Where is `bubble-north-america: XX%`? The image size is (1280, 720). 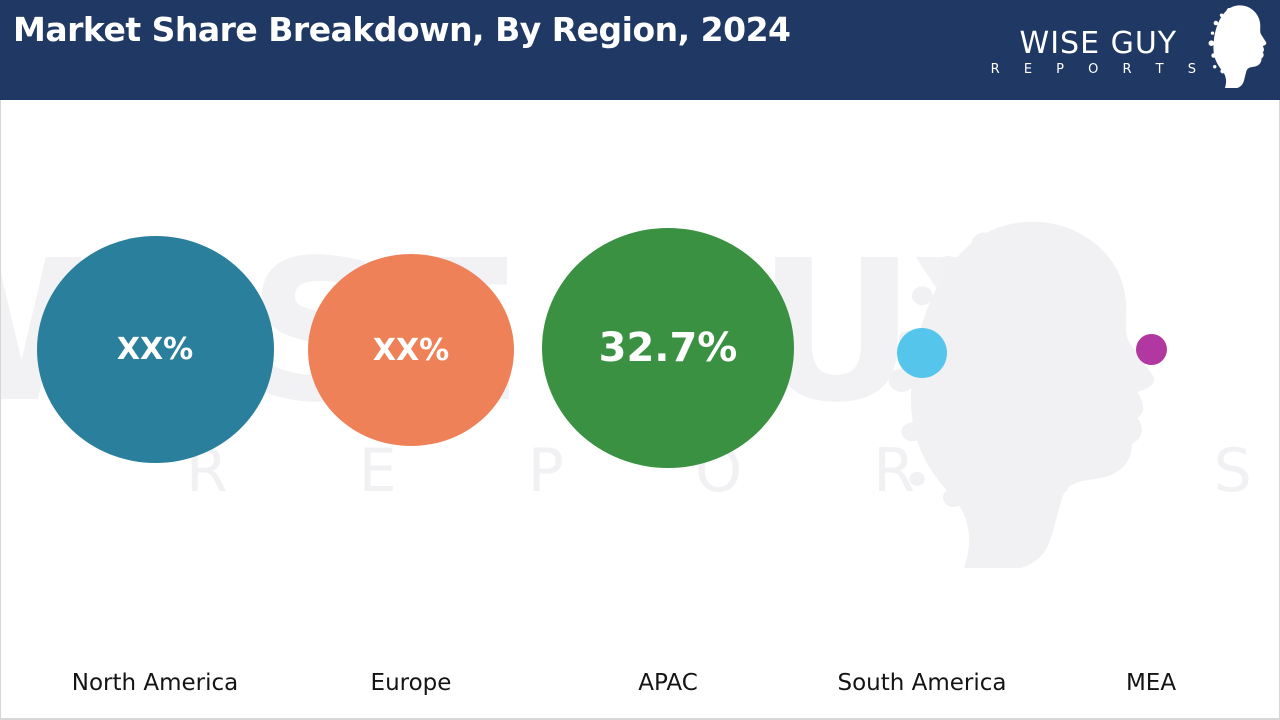
bubble-north-america: XX% is located at coordinates (155, 349).